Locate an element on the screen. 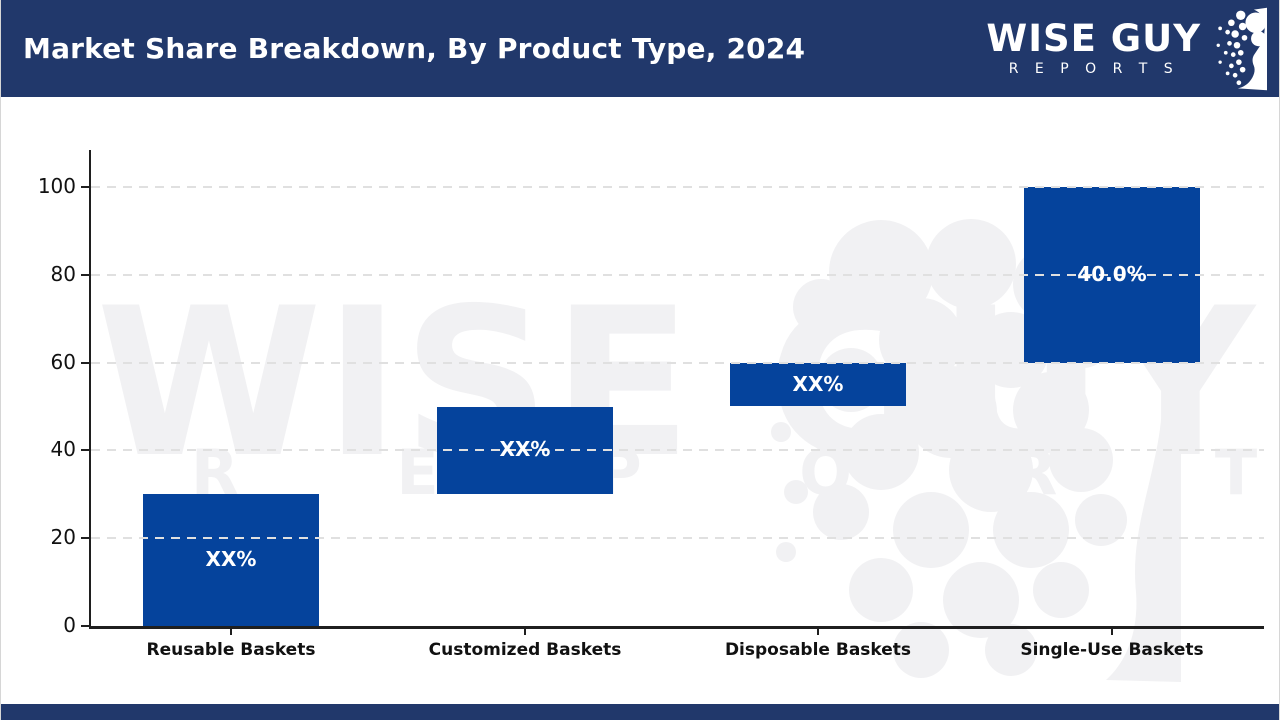 The width and height of the screenshot is (1280, 720). footer-band is located at coordinates (640, 712).